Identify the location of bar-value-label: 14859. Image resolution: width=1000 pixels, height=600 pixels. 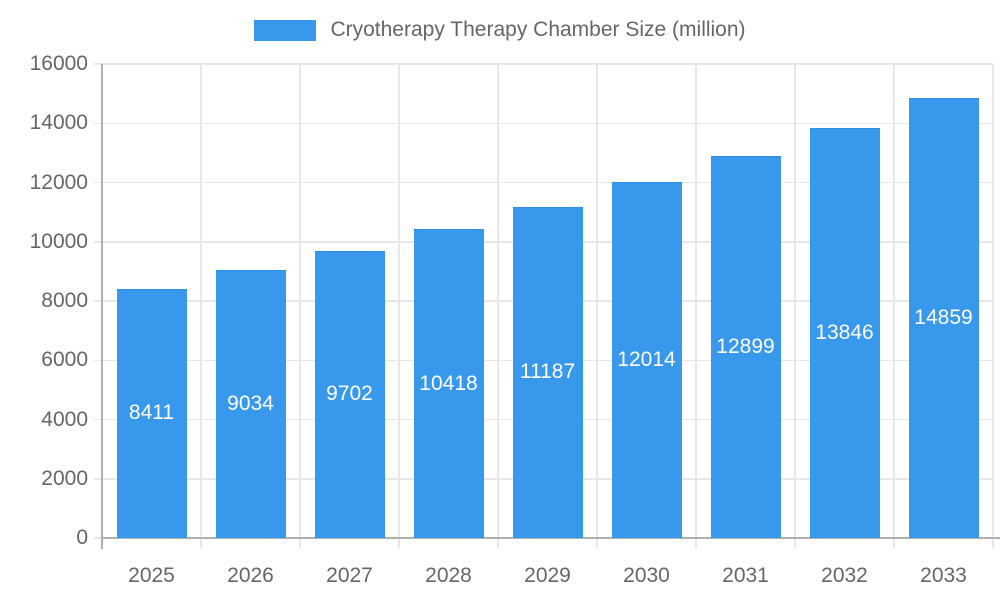
(943, 317).